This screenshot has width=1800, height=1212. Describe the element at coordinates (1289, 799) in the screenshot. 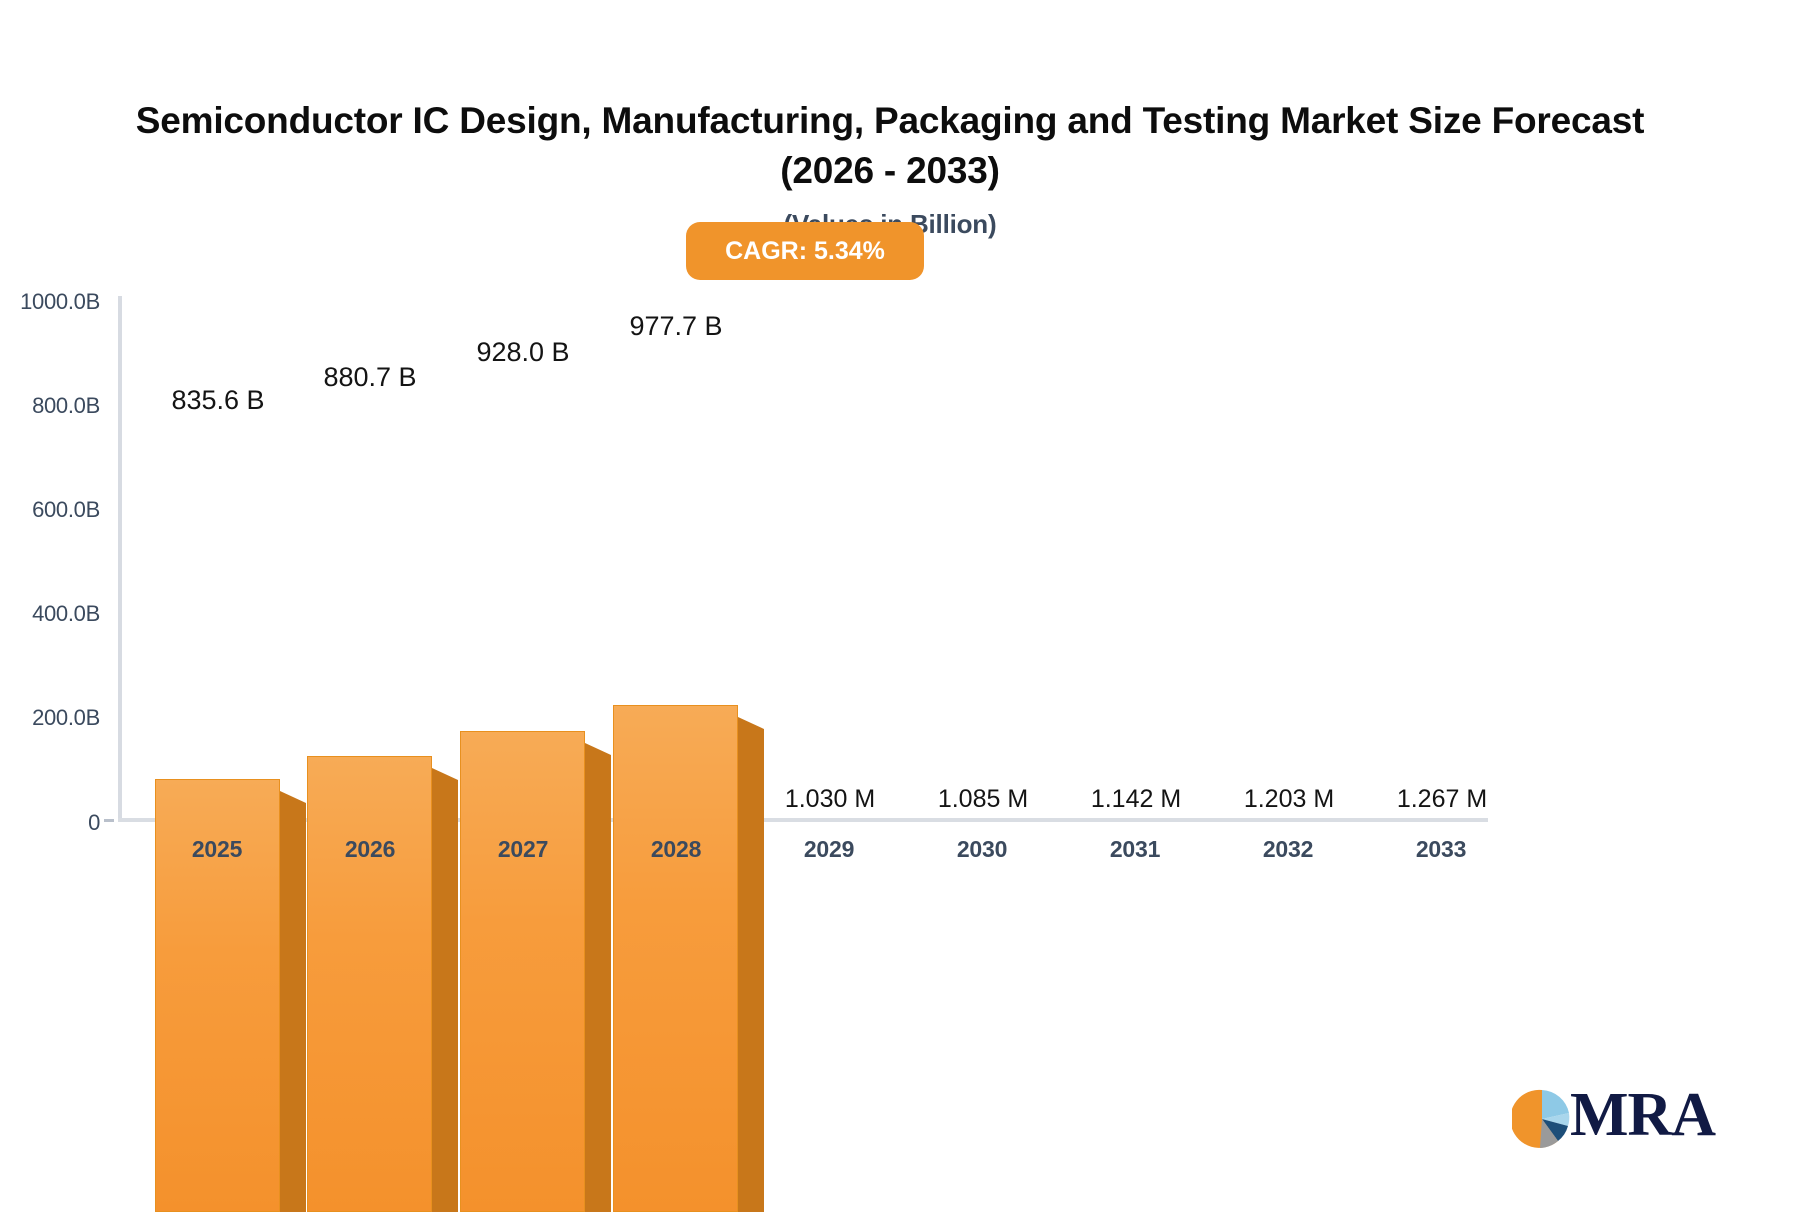

I see `bar-label-2032: 1.203 M` at that location.